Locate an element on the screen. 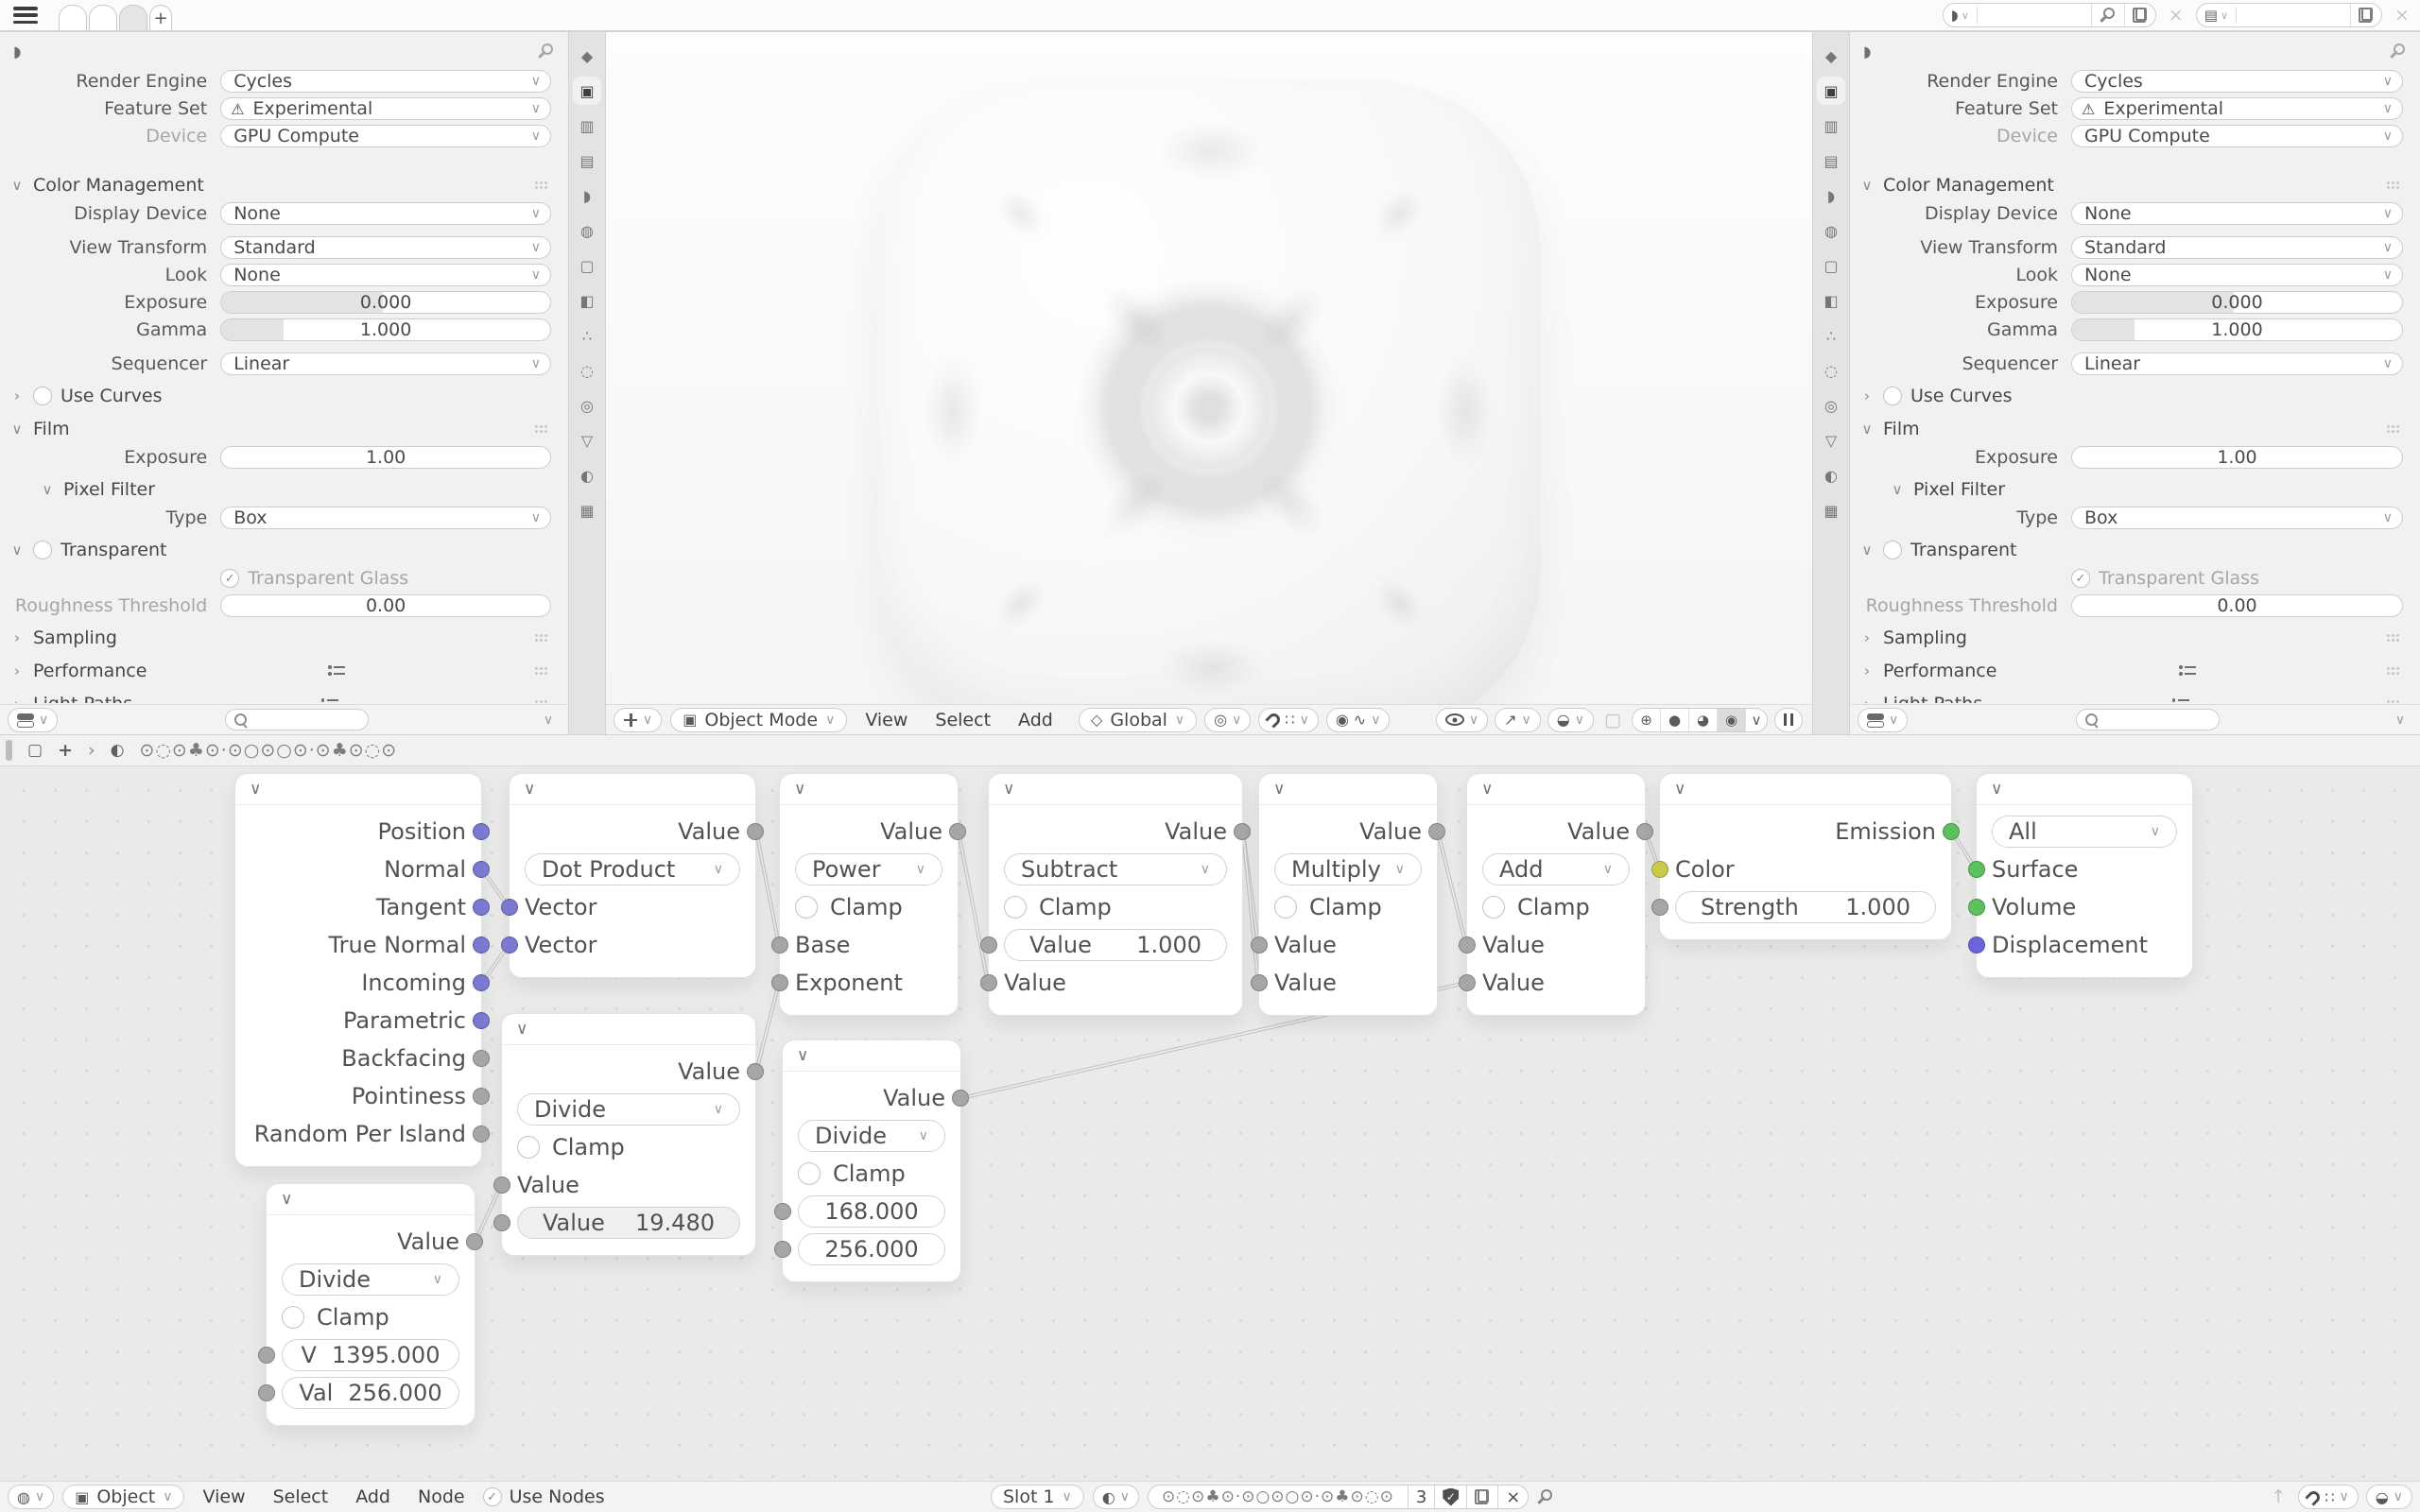 This screenshot has height=1512, width=2420. proportional-edit-controls: ◉ ∿ ∨ is located at coordinates (1358, 719).